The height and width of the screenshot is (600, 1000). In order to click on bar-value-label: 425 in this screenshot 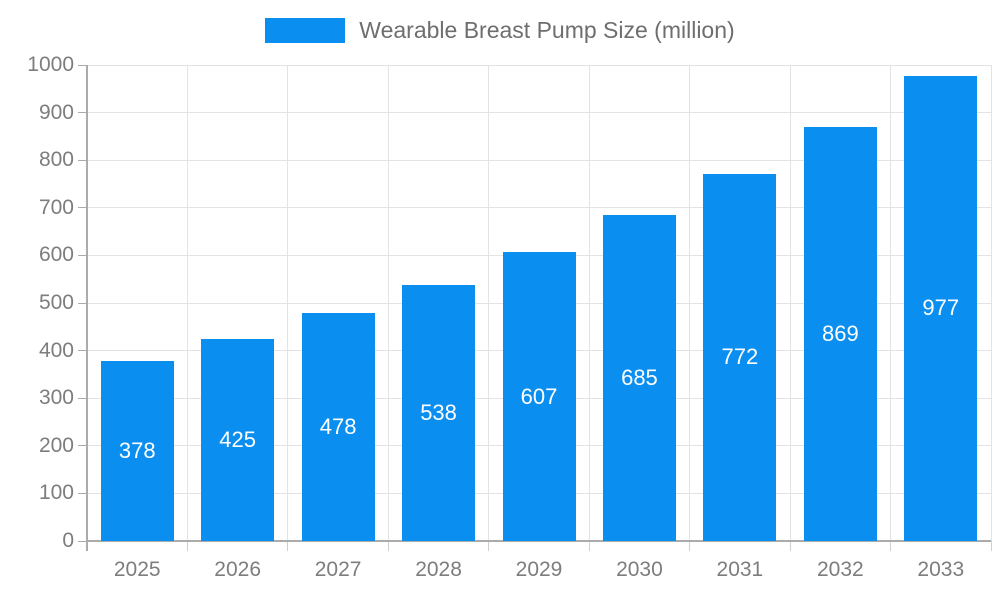, I will do `click(238, 439)`.